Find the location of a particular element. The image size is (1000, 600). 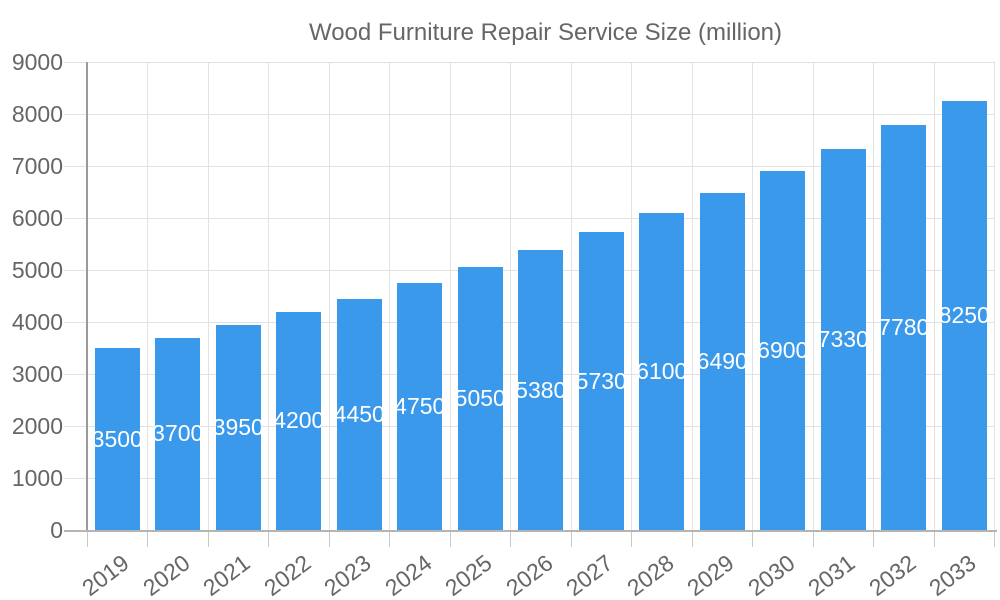

bar: 6490 is located at coordinates (722, 361).